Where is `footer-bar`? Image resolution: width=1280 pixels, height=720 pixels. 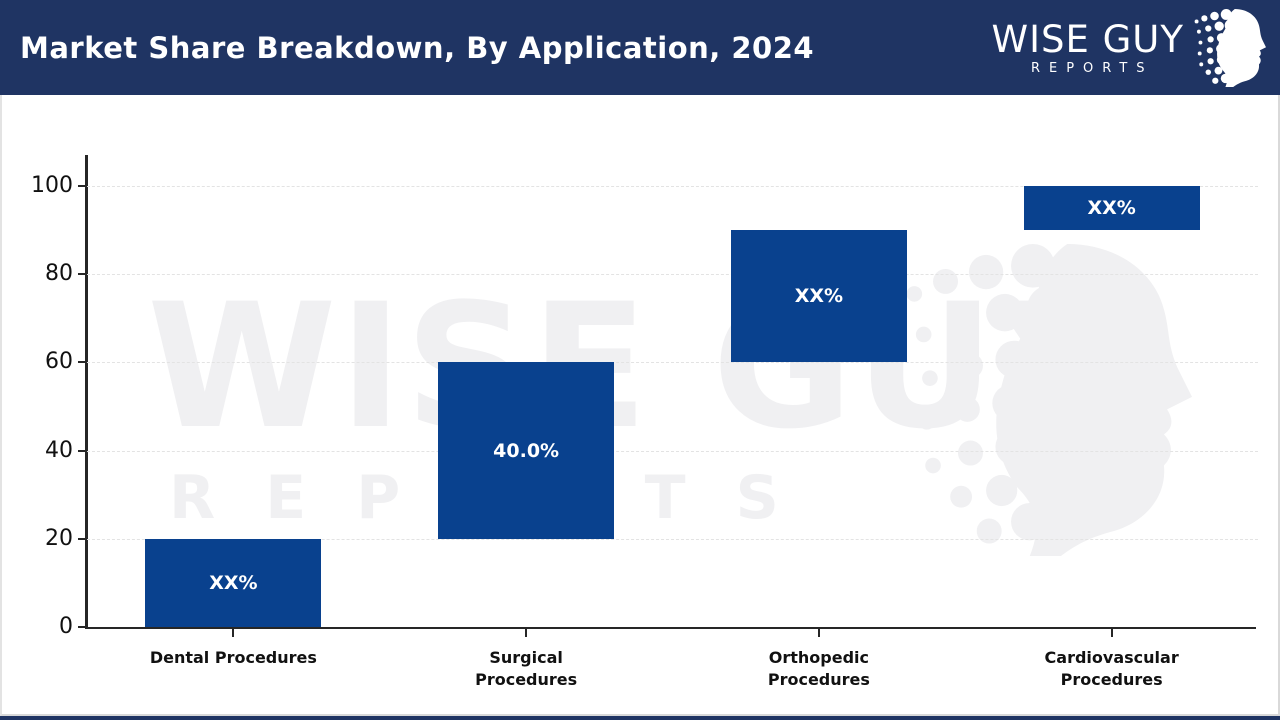
footer-bar is located at coordinates (640, 718).